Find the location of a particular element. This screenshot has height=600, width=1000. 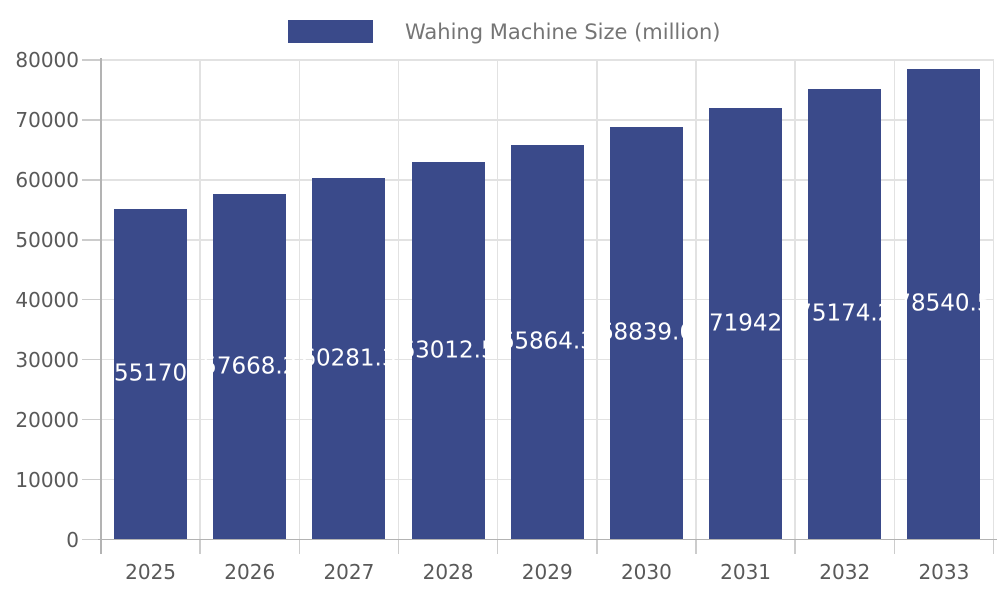

legend: Wahing Machine Size (million) is located at coordinates (504, 31).